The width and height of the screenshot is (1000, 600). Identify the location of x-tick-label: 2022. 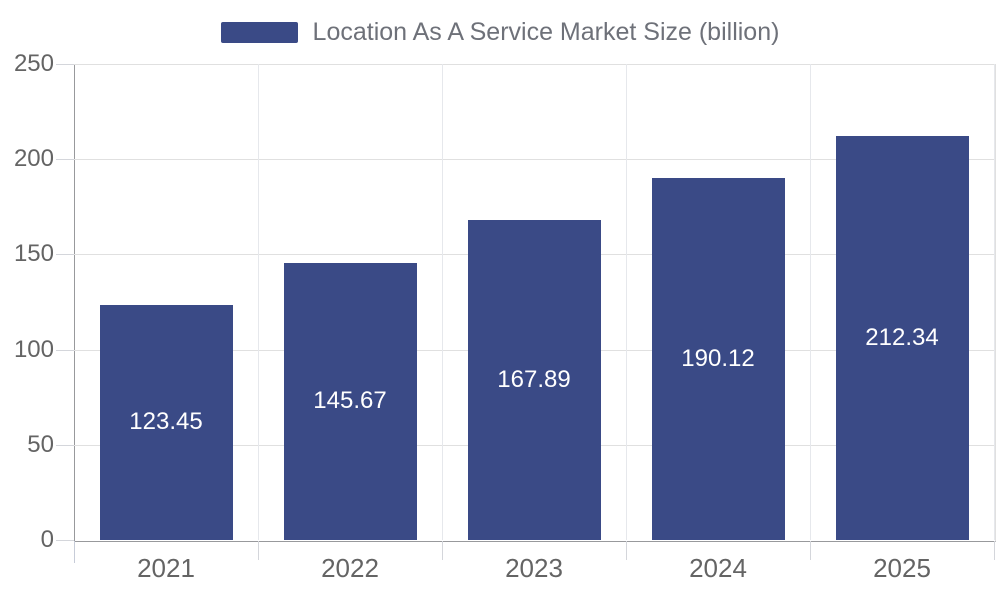
(350, 568).